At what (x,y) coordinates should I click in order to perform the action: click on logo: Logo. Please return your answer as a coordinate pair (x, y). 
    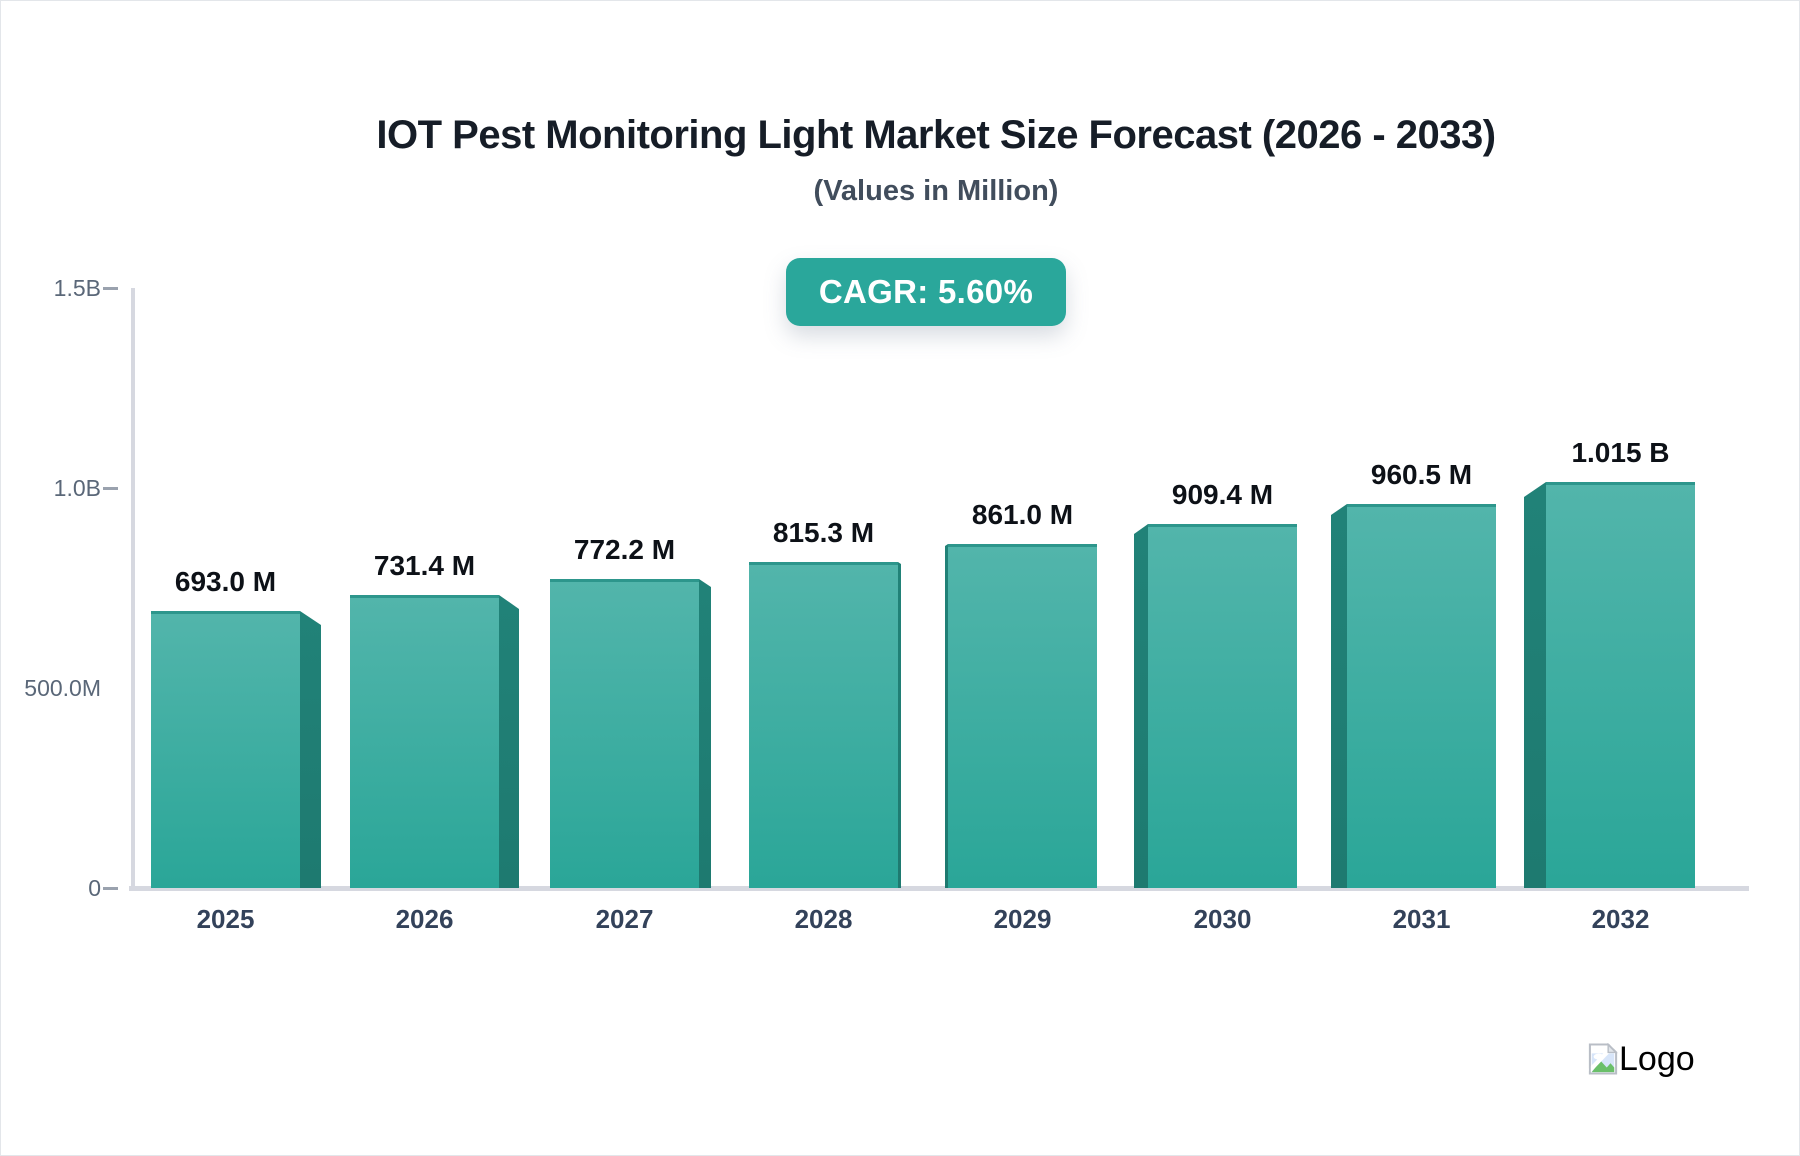
    Looking at the image, I should click on (1641, 1059).